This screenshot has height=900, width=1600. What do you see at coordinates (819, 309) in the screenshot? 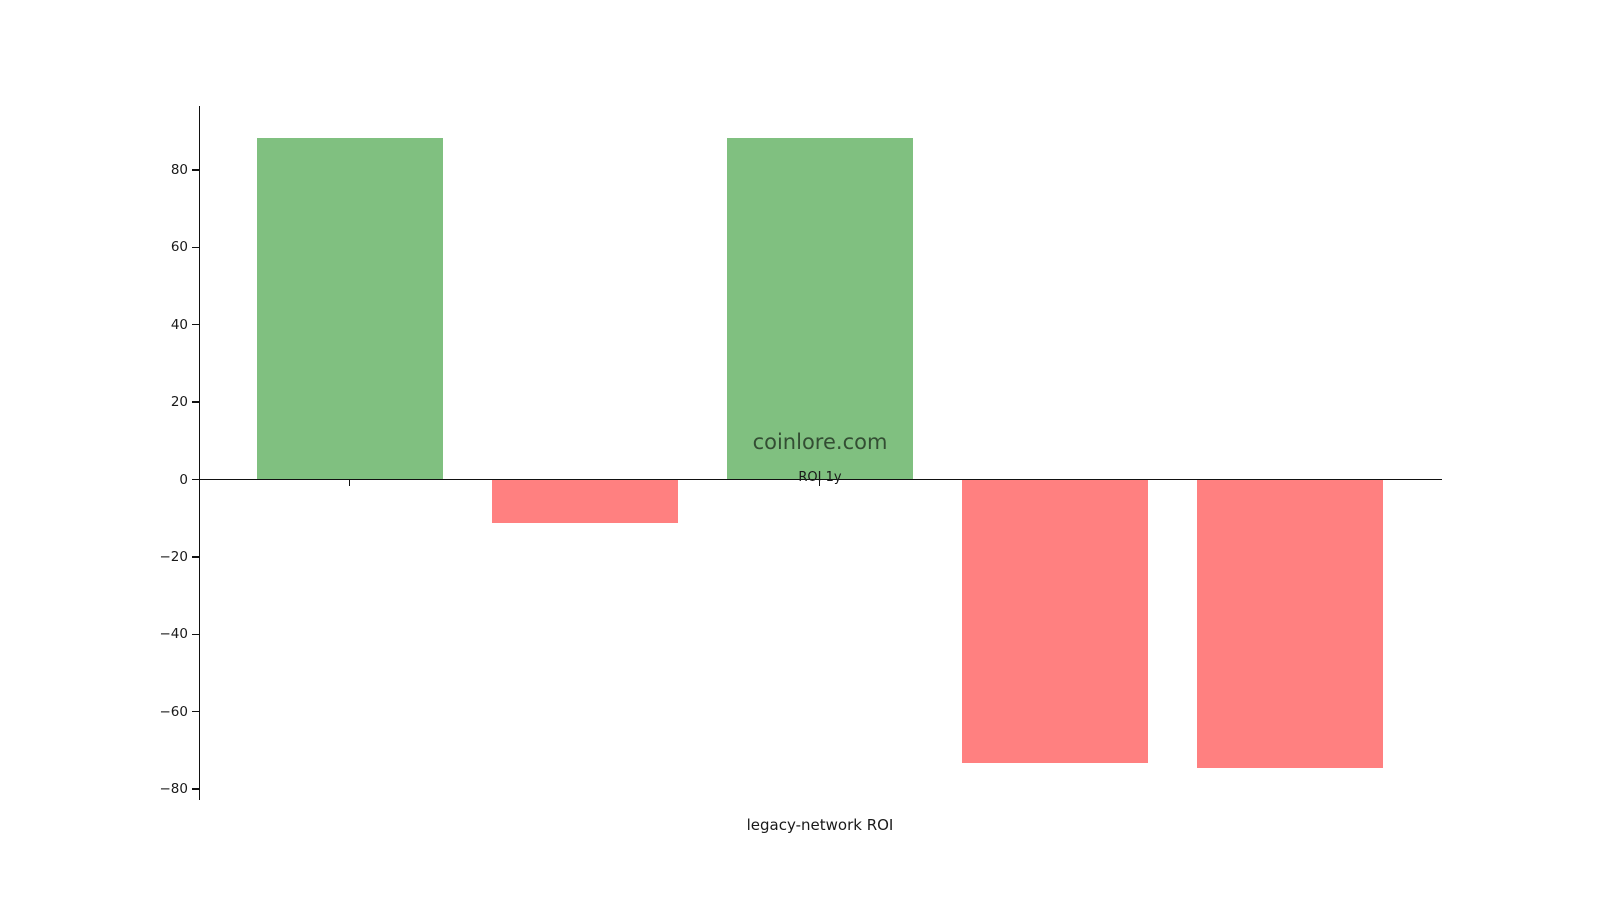
I see `bar-3-positive` at bounding box center [819, 309].